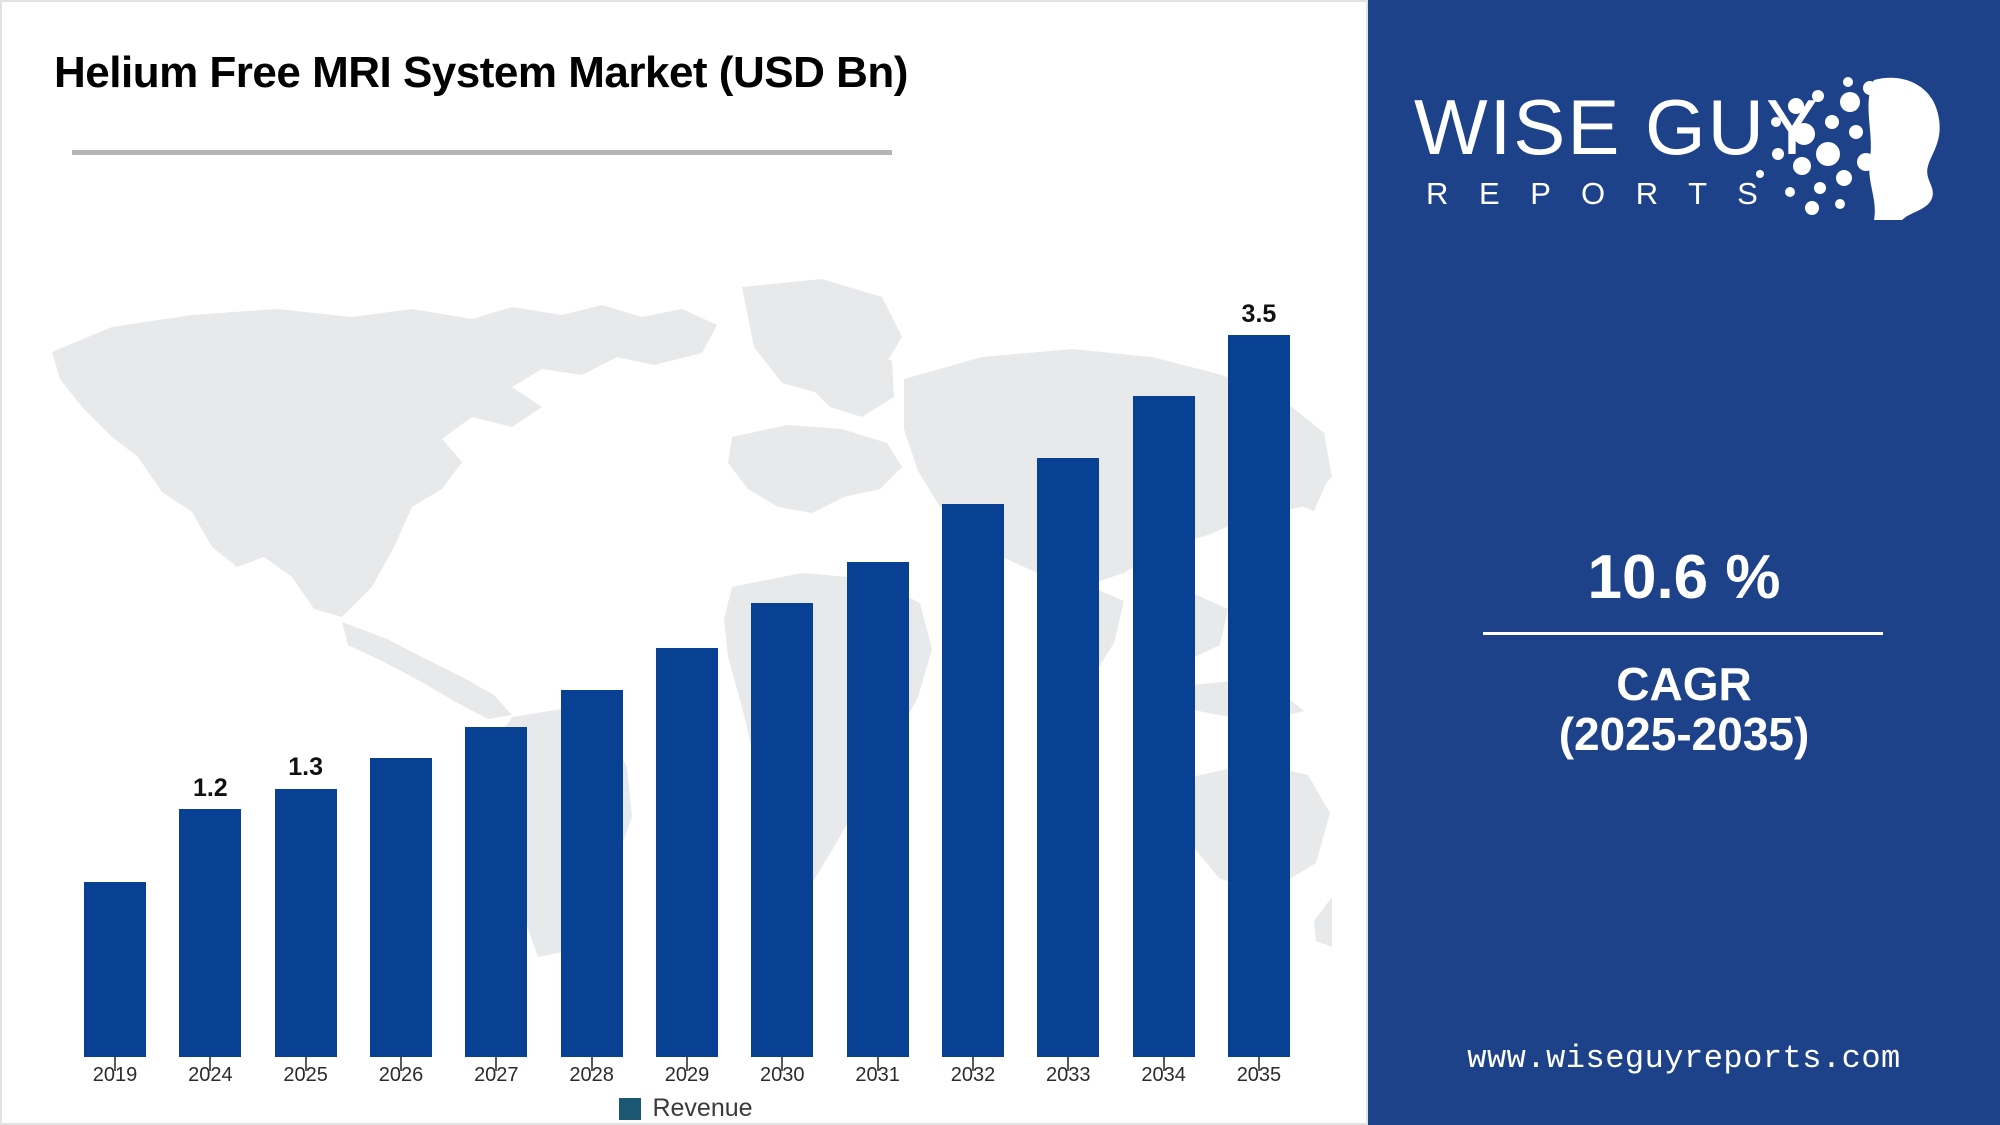 This screenshot has height=1125, width=2000. I want to click on x-tick-label-2026: 2026, so click(401, 1075).